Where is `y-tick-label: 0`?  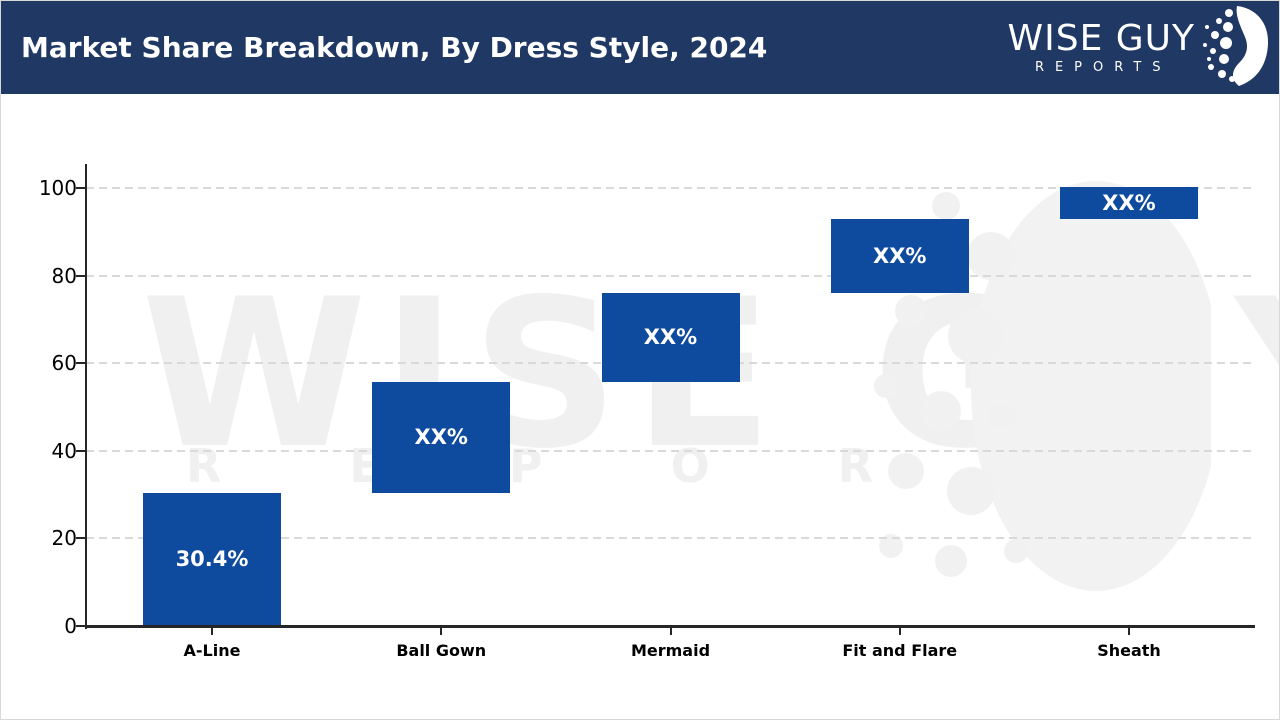 y-tick-label: 0 is located at coordinates (70, 626).